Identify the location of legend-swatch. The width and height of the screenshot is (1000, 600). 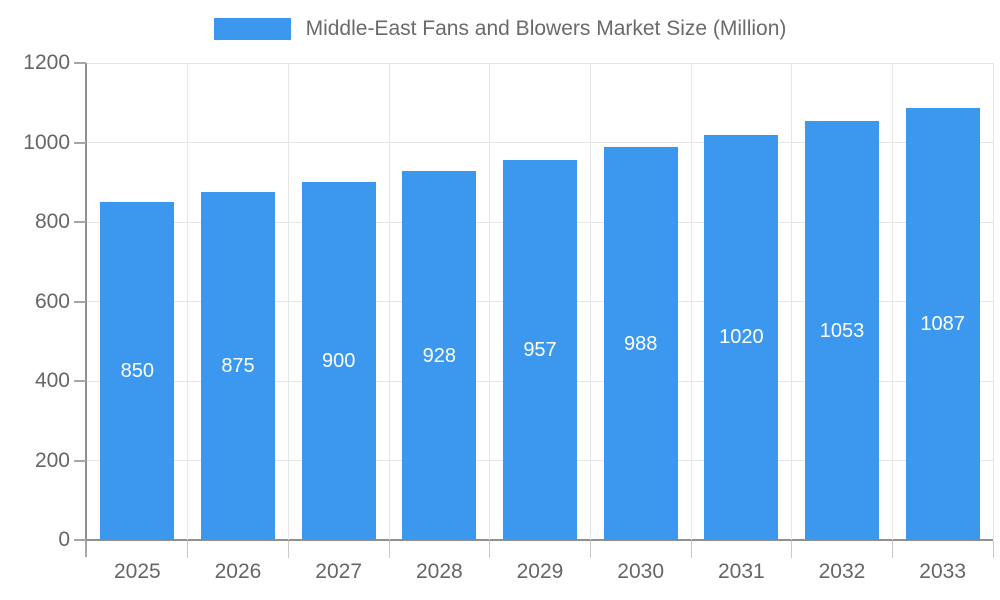
(252, 29).